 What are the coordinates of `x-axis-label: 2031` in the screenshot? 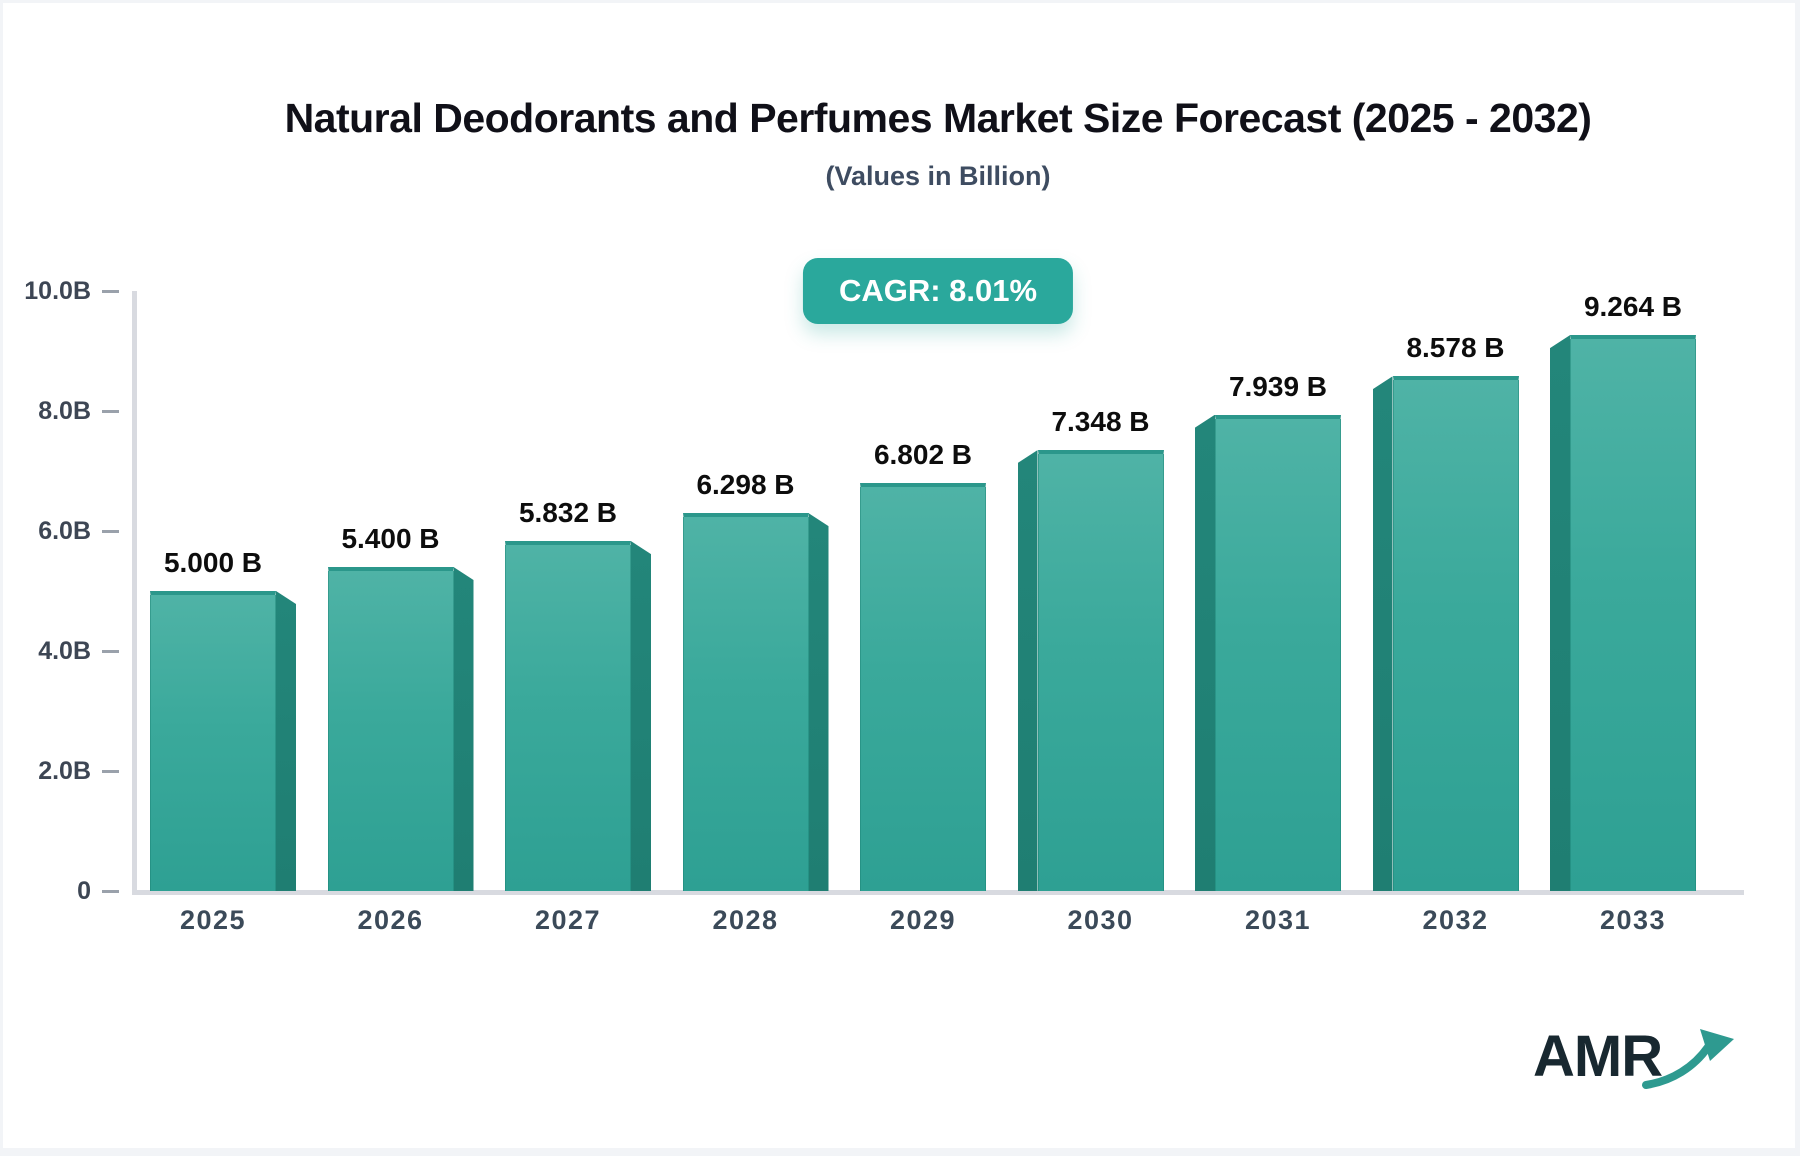 It's located at (1278, 920).